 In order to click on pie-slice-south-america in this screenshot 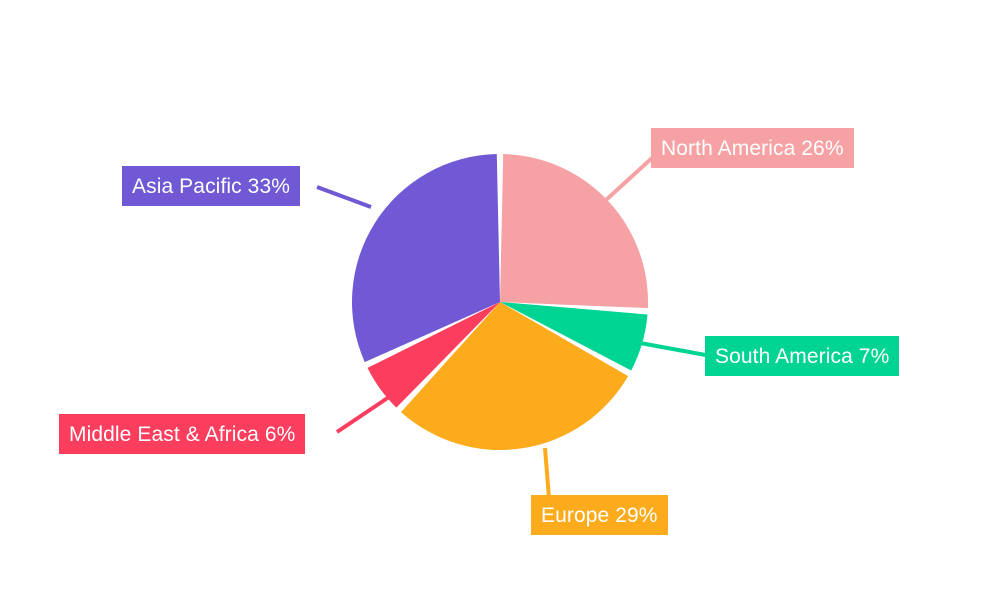, I will do `click(574, 336)`.